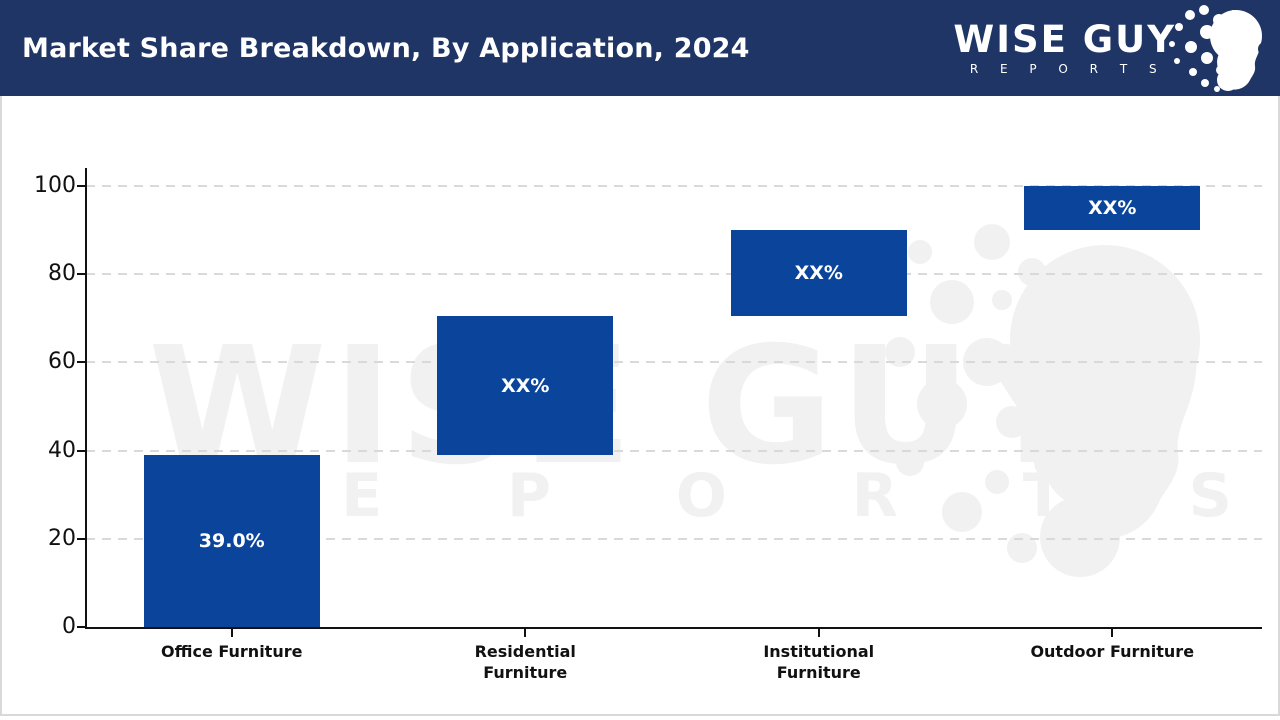 Image resolution: width=1280 pixels, height=720 pixels. What do you see at coordinates (1067, 68) in the screenshot?
I see `logo-subtext: R E P O R T S` at bounding box center [1067, 68].